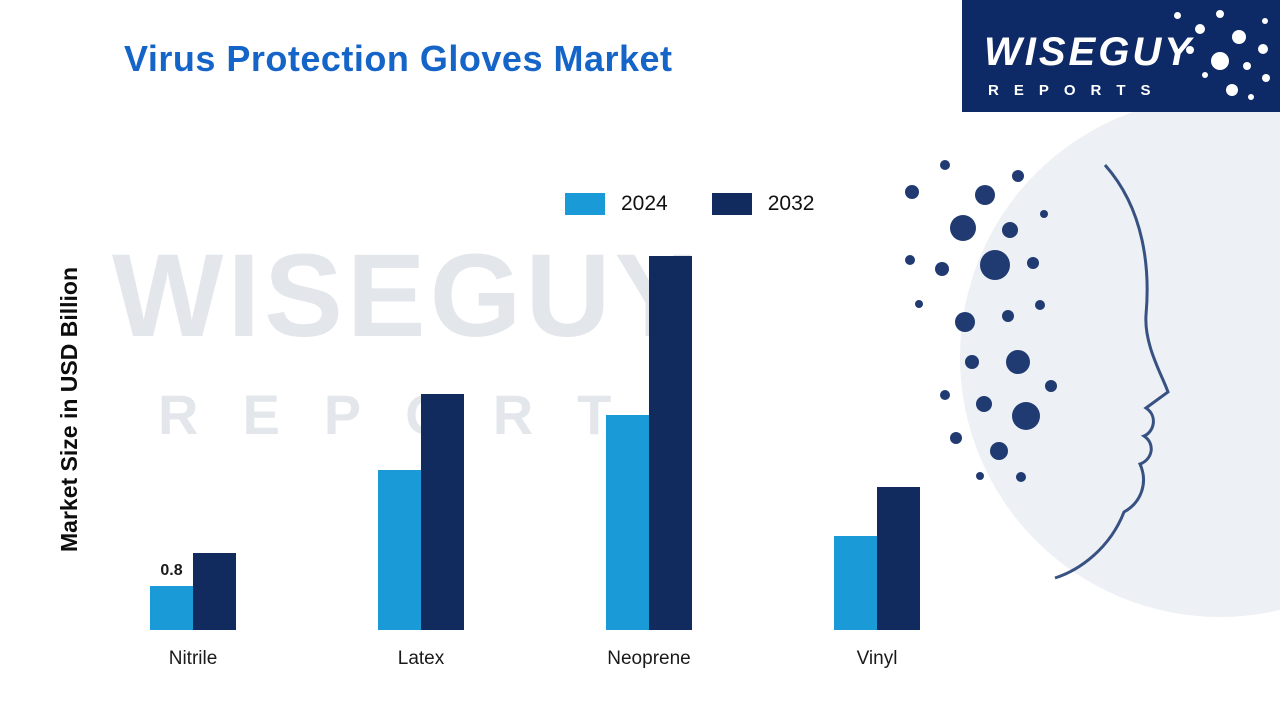 The image size is (1280, 720). I want to click on wiseguy-logo: WISEGUY REPORTS, so click(1121, 56).